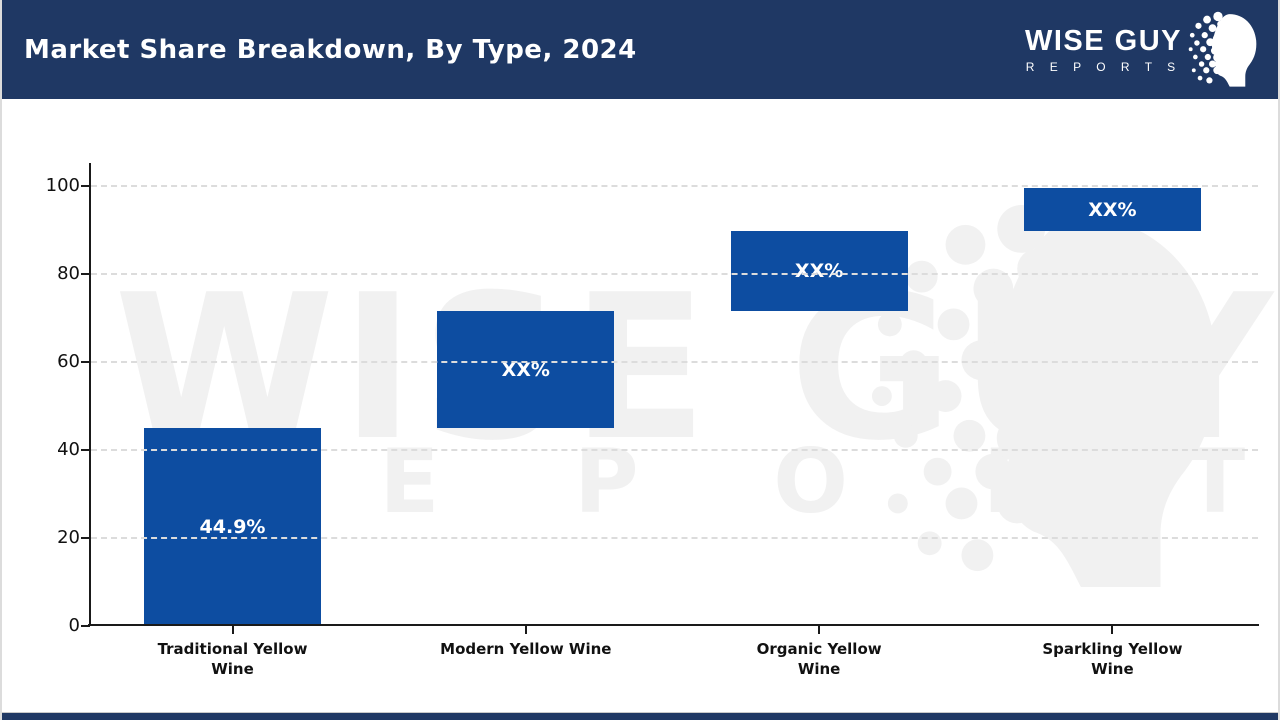 This screenshot has width=1280, height=720. Describe the element at coordinates (1112, 659) in the screenshot. I see `x-category-label: Sparkling Yellow Wine` at that location.